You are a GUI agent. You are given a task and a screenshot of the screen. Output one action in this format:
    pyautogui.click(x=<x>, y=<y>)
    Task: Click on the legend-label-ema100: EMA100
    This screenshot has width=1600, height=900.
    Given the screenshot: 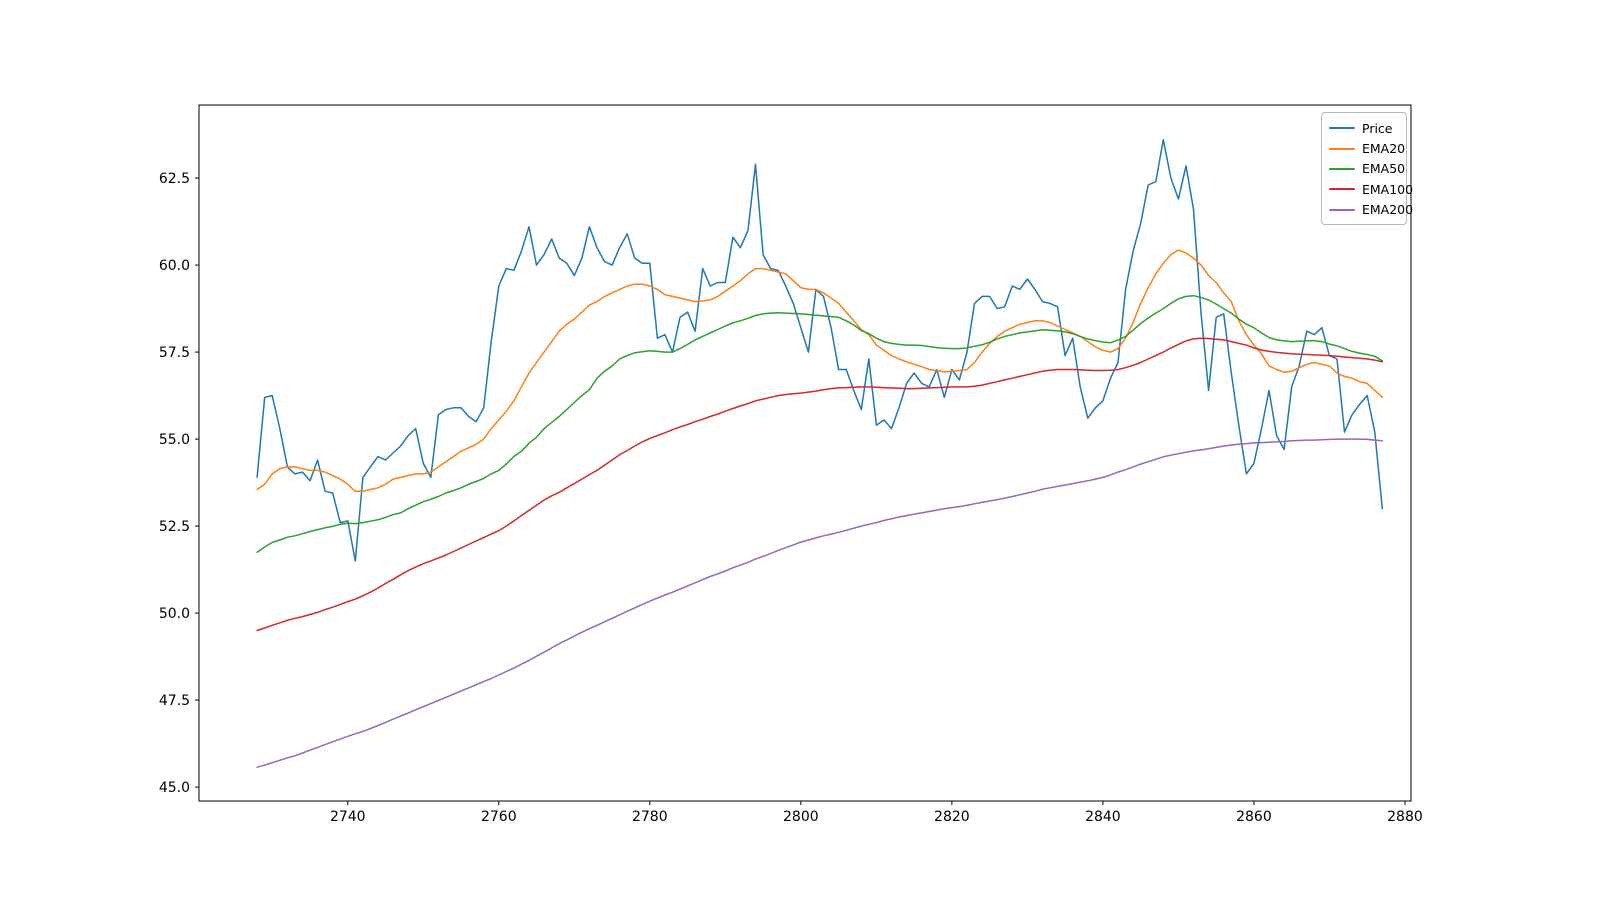 What is the action you would take?
    pyautogui.click(x=1388, y=189)
    